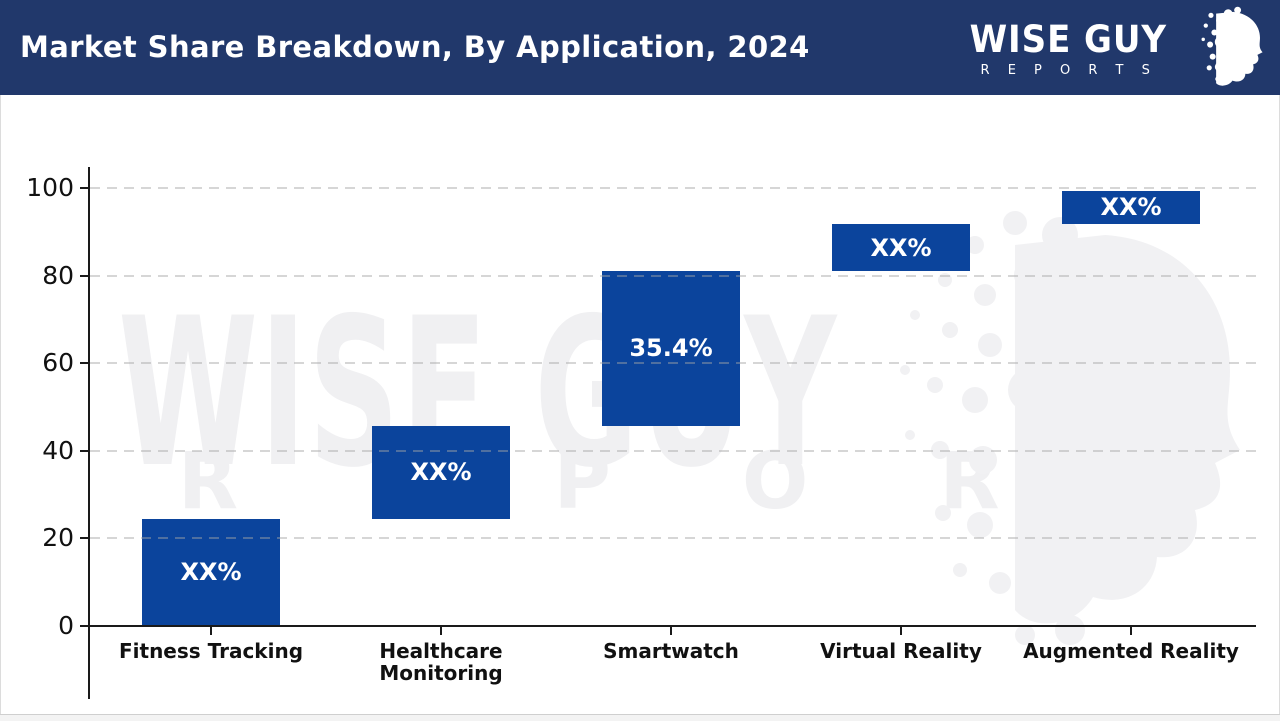 The image size is (1280, 721). Describe the element at coordinates (58, 538) in the screenshot. I see `y-tick-label: 20` at that location.